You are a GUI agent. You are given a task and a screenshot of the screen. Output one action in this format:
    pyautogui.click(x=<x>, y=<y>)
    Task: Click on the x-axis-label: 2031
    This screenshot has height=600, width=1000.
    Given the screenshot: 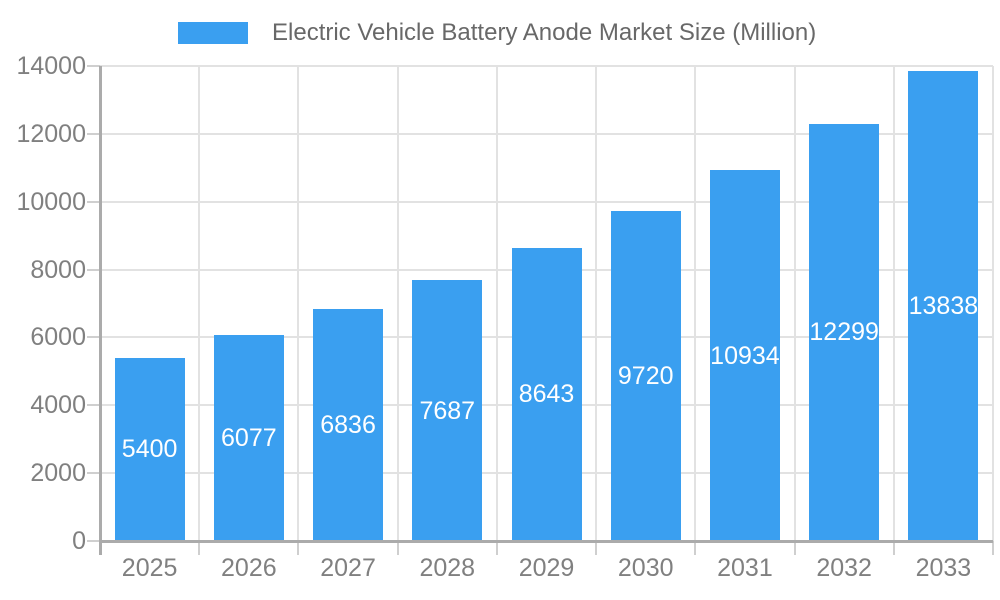 What is the action you would take?
    pyautogui.click(x=745, y=568)
    